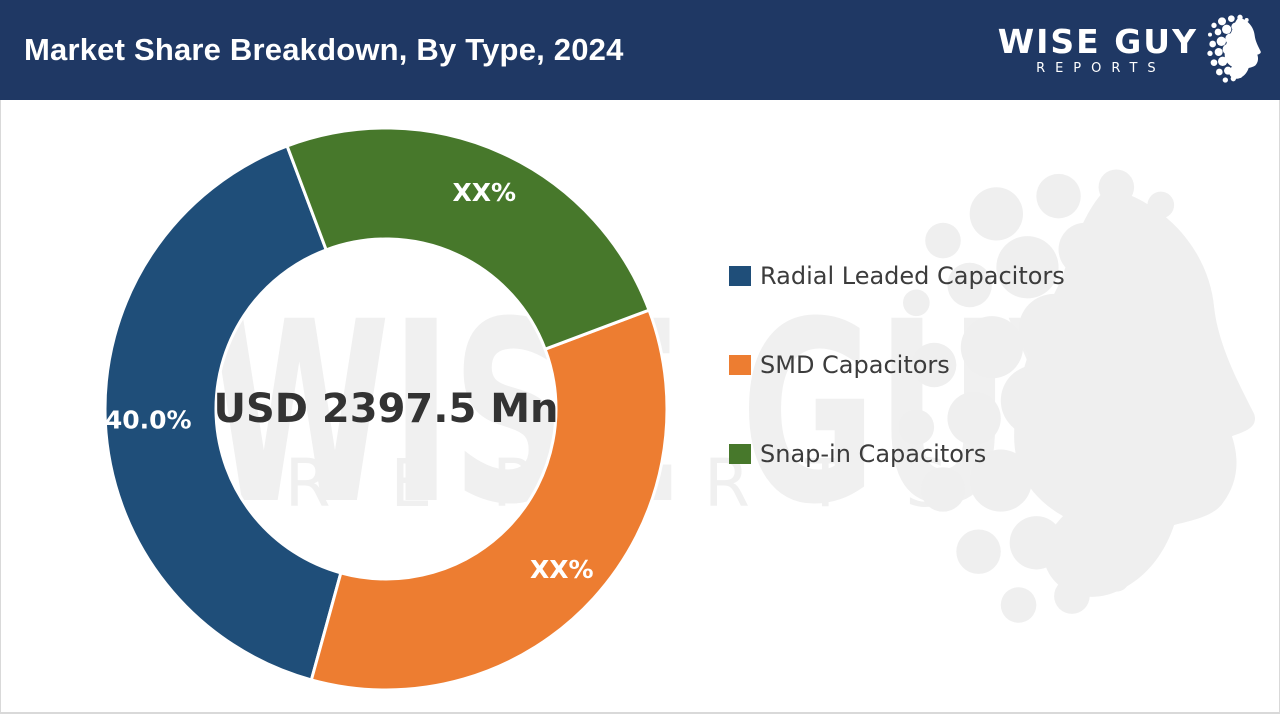  Describe the element at coordinates (1232, 50) in the screenshot. I see `logo-face-icon` at that location.